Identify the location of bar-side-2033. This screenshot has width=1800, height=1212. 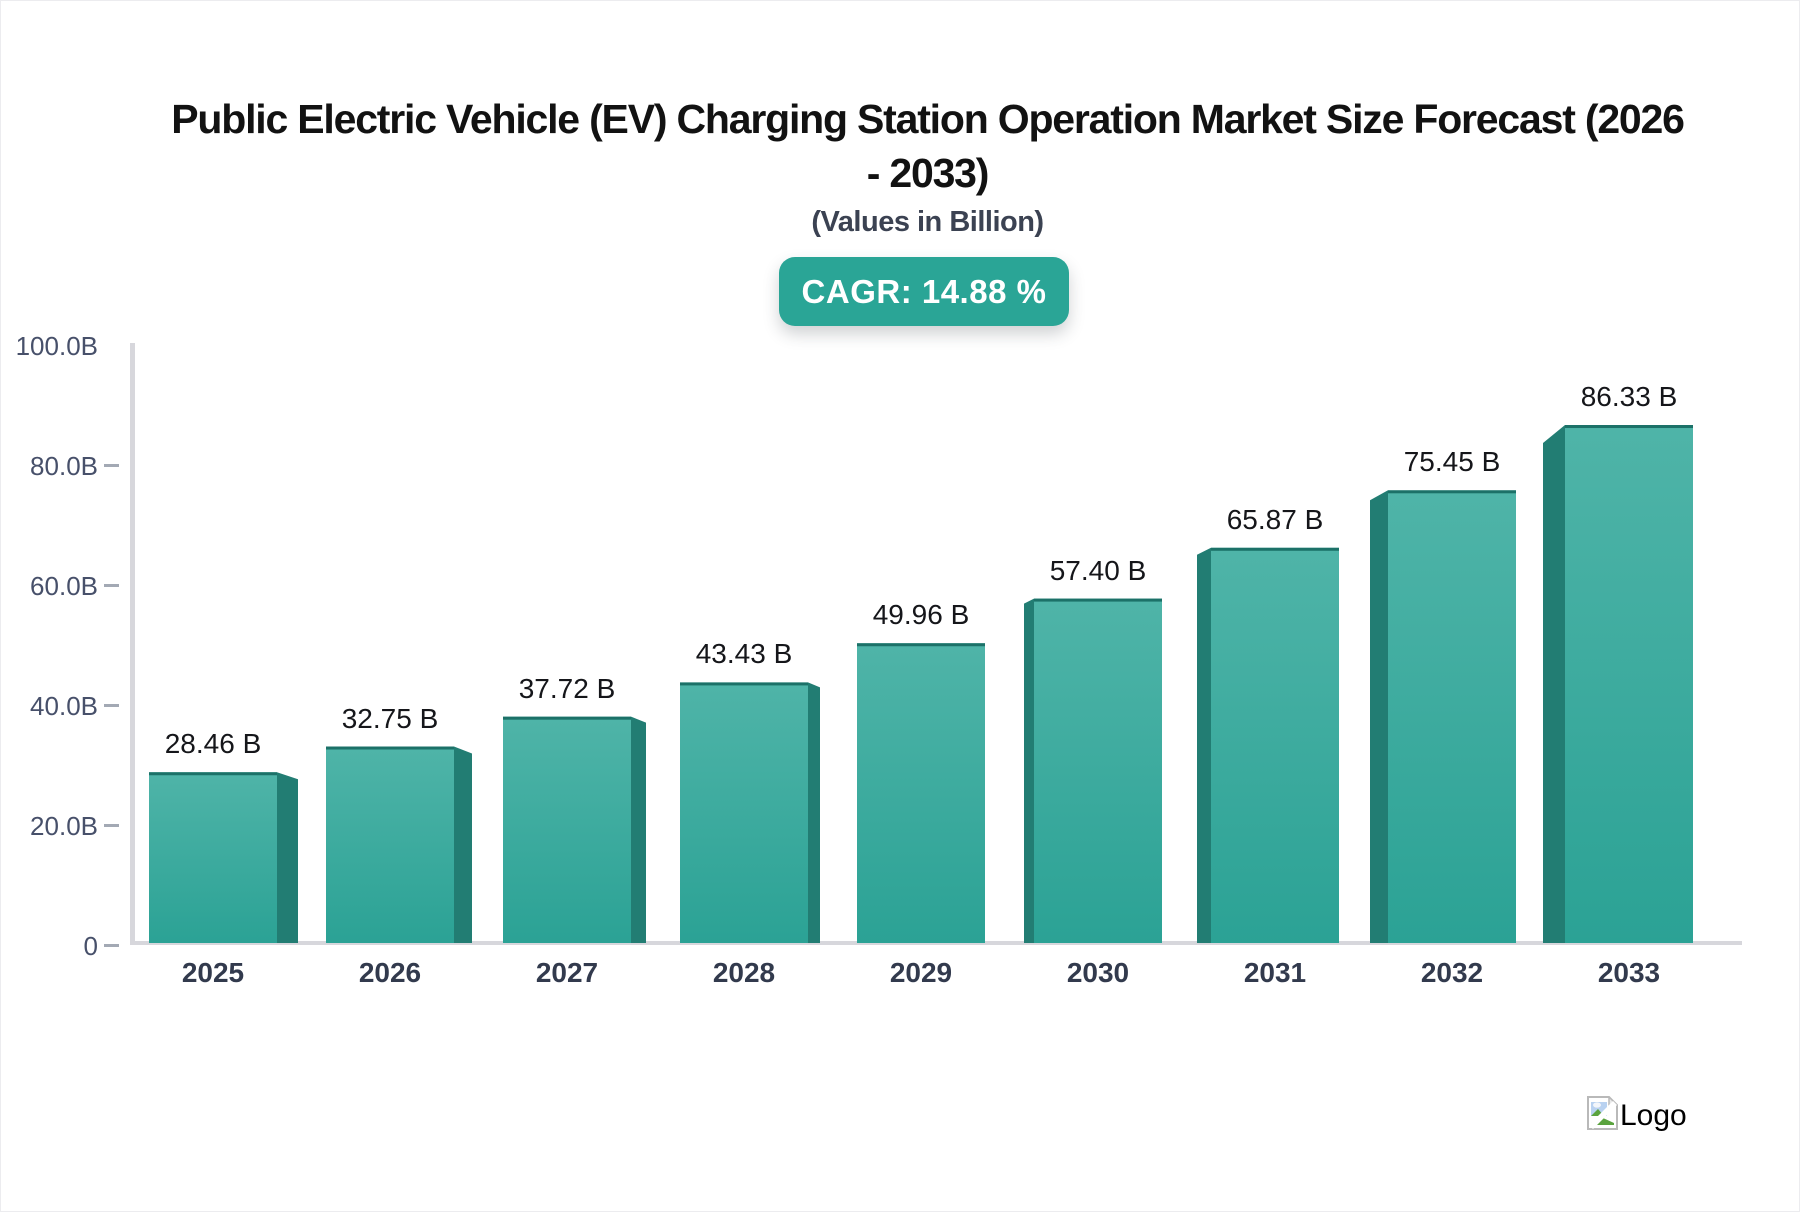
(1554, 684).